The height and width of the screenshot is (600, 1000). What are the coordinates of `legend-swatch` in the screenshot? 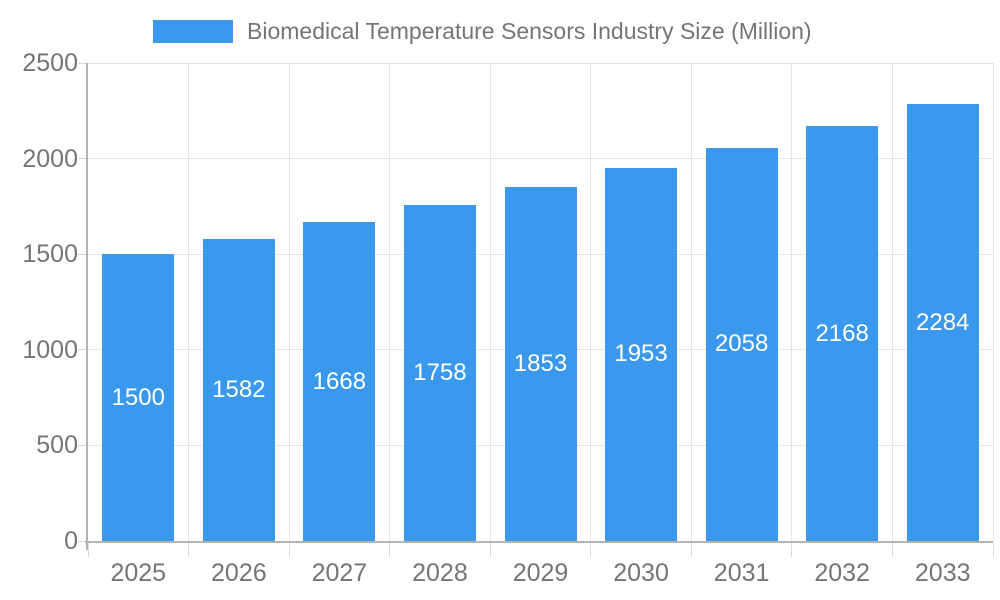 It's located at (193, 31).